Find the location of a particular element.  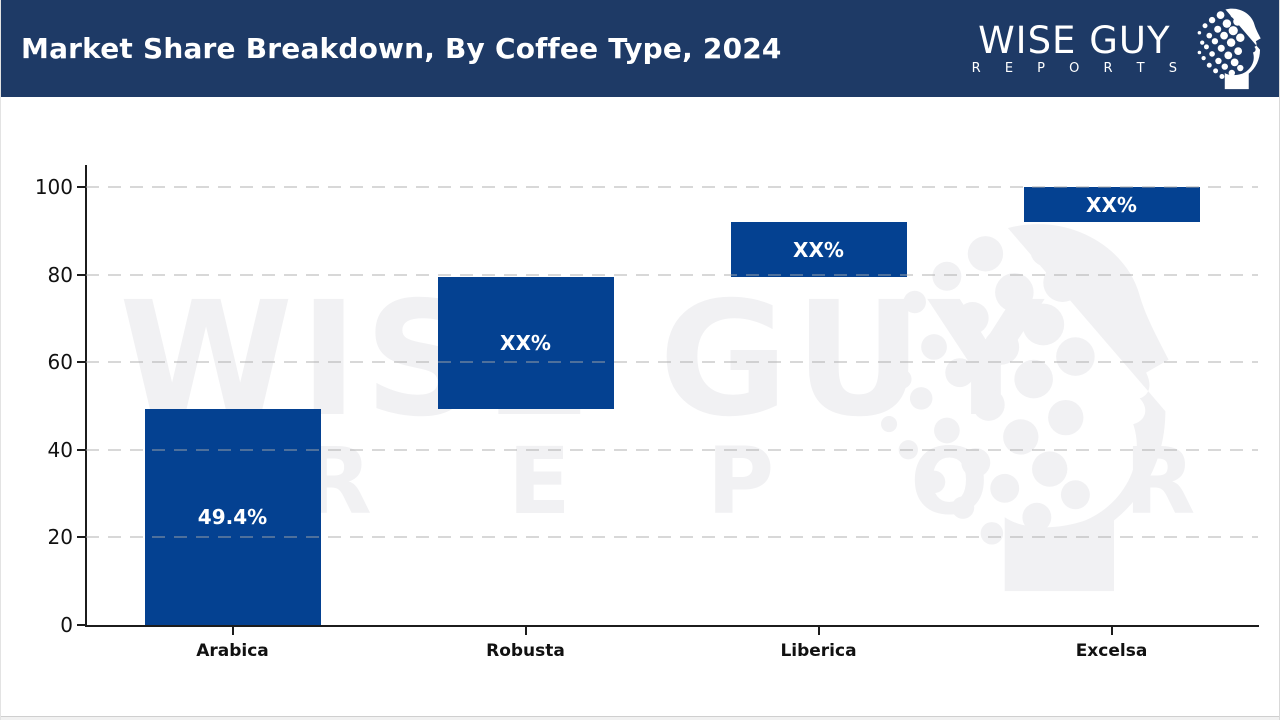

x-tick-label-excelsa: Excelsa is located at coordinates (1111, 651).